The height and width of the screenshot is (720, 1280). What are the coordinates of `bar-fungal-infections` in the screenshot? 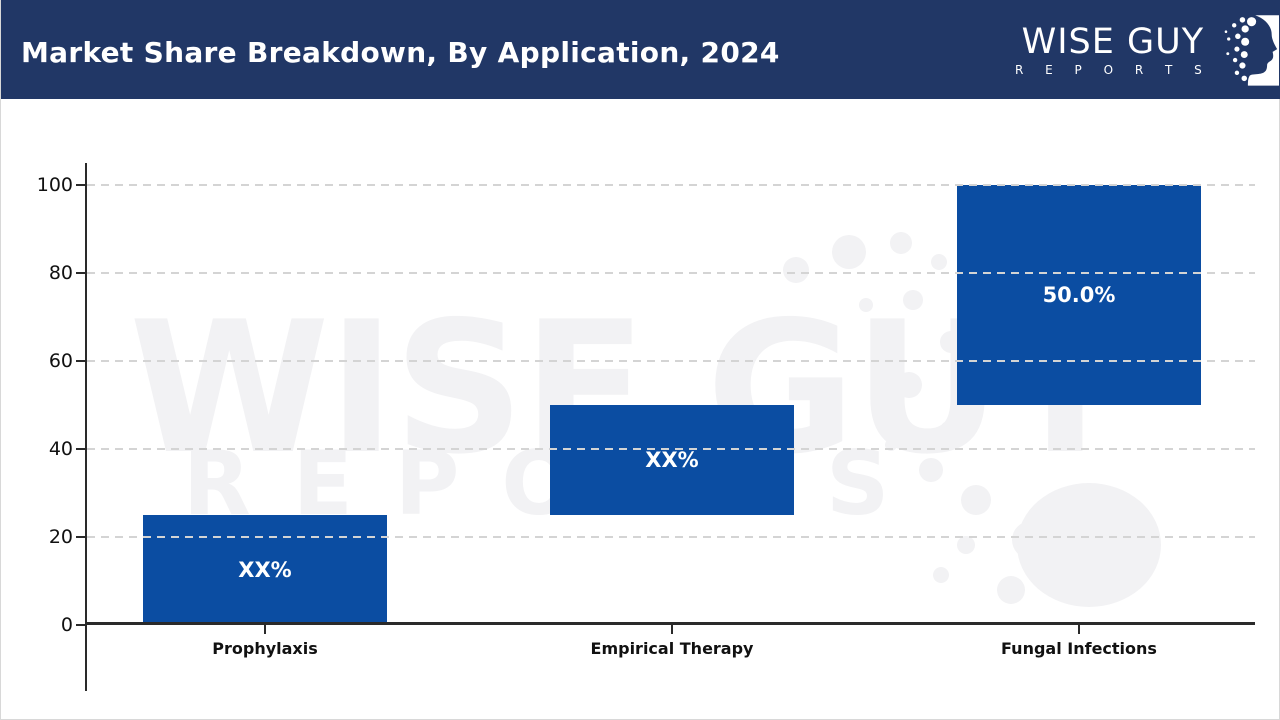 It's located at (1079, 295).